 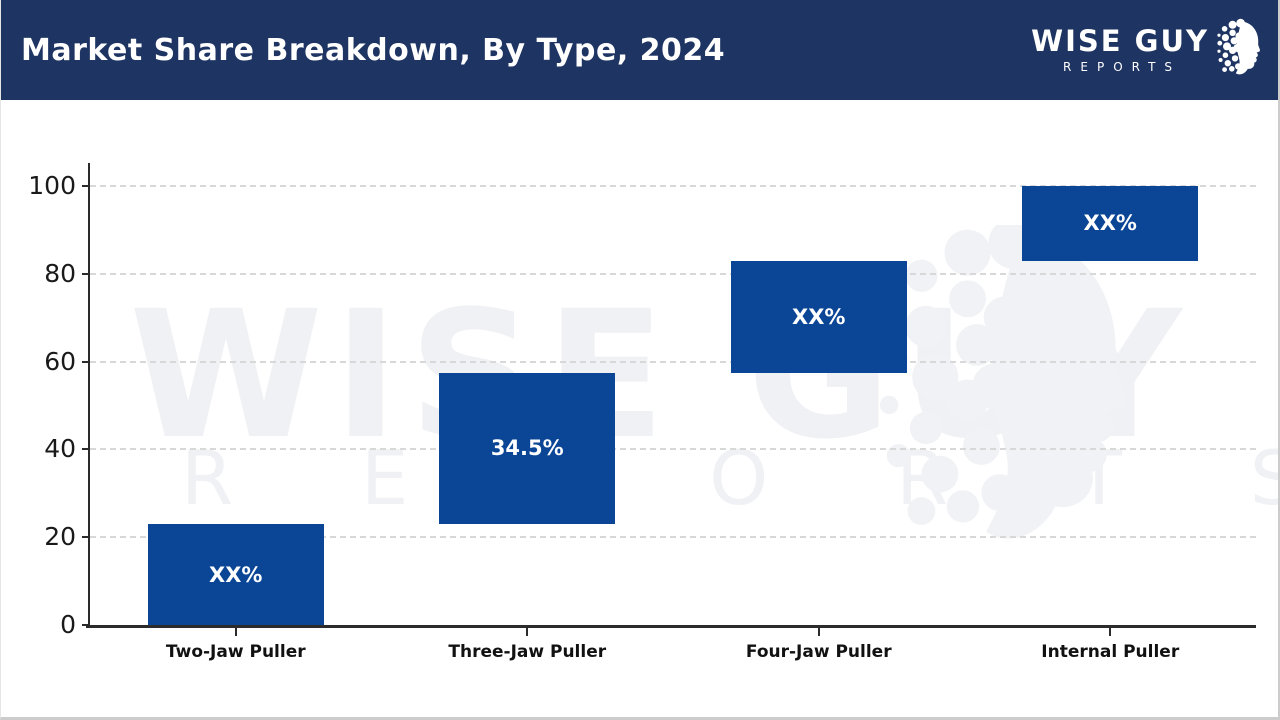 I want to click on bar-three-jaw-puller: 34.5%, so click(x=527, y=448).